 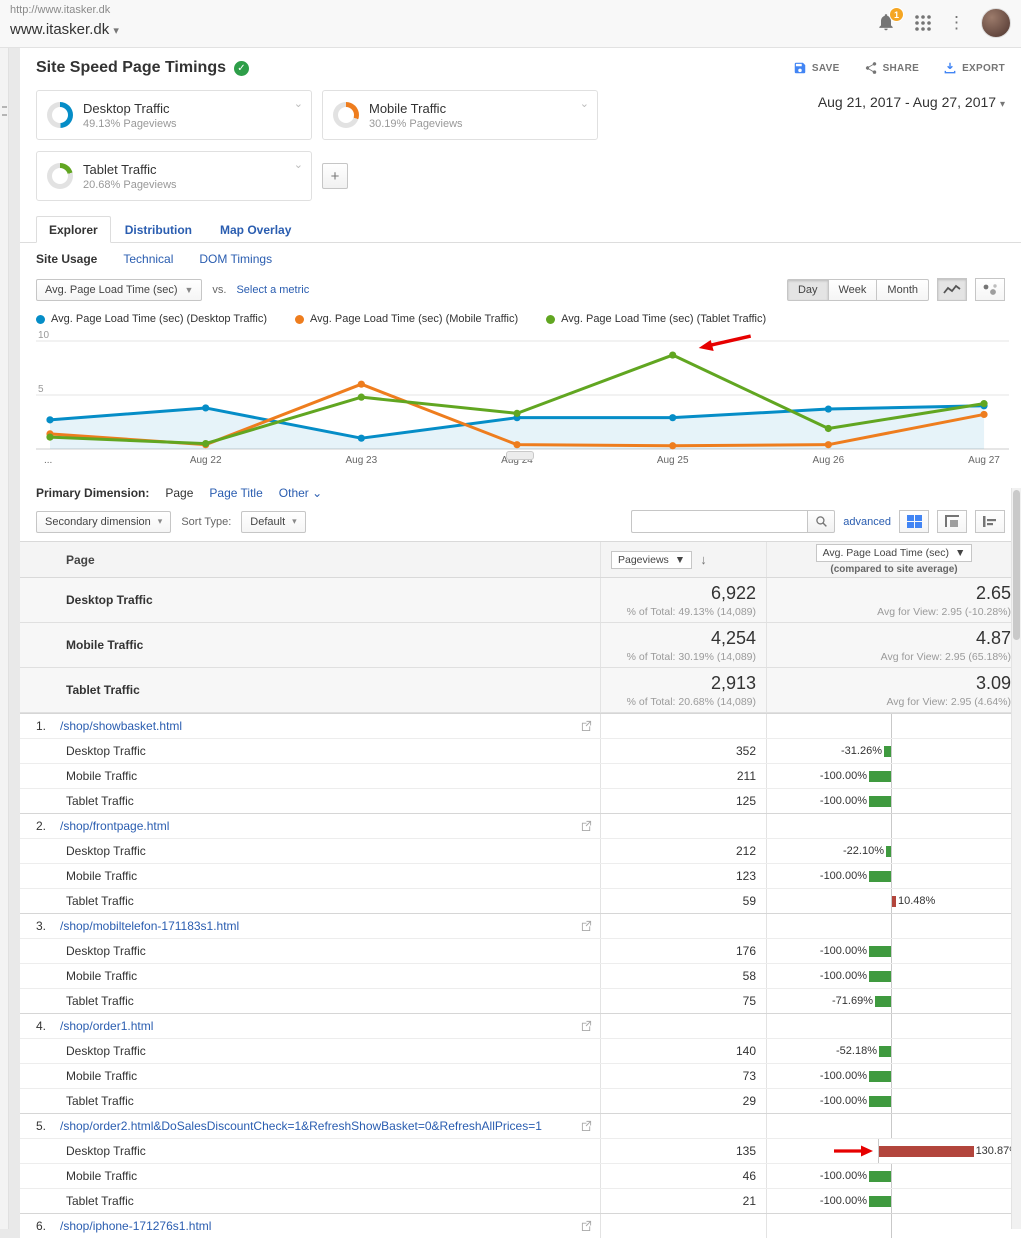 I want to click on dimension-page: Page, so click(x=179, y=493).